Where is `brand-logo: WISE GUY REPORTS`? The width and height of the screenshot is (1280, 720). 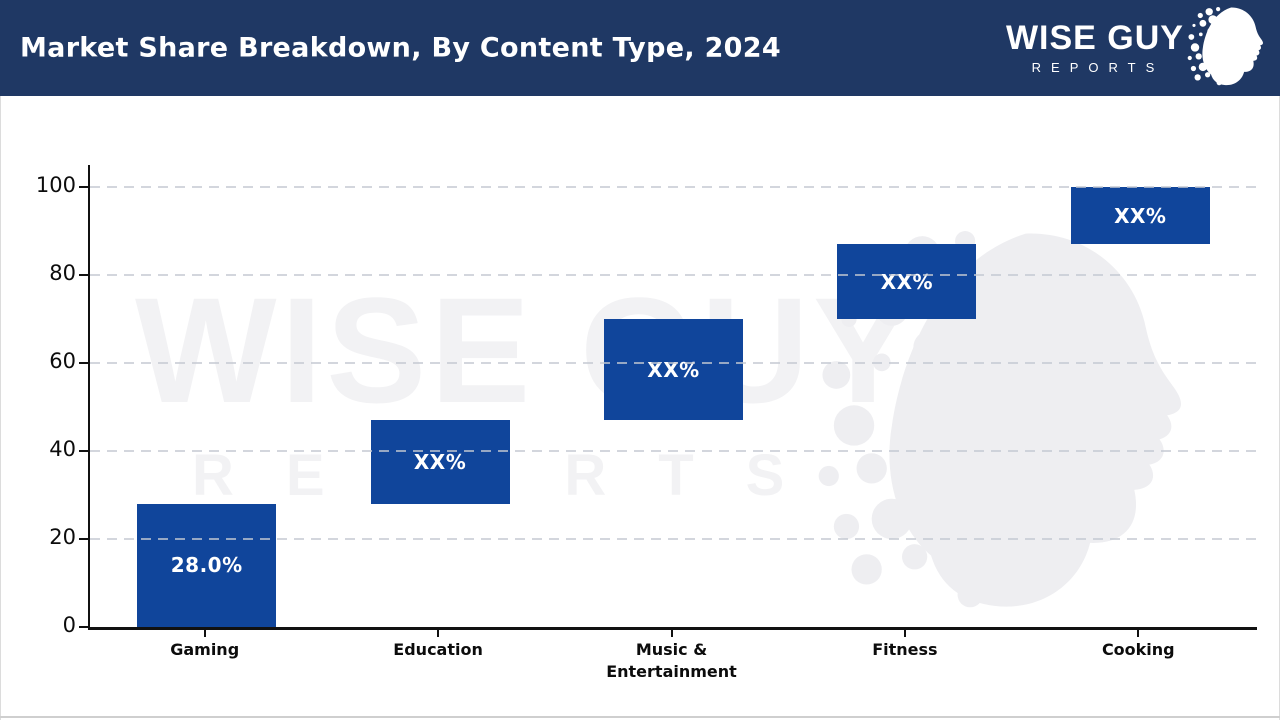 brand-logo: WISE GUY REPORTS is located at coordinates (1136, 48).